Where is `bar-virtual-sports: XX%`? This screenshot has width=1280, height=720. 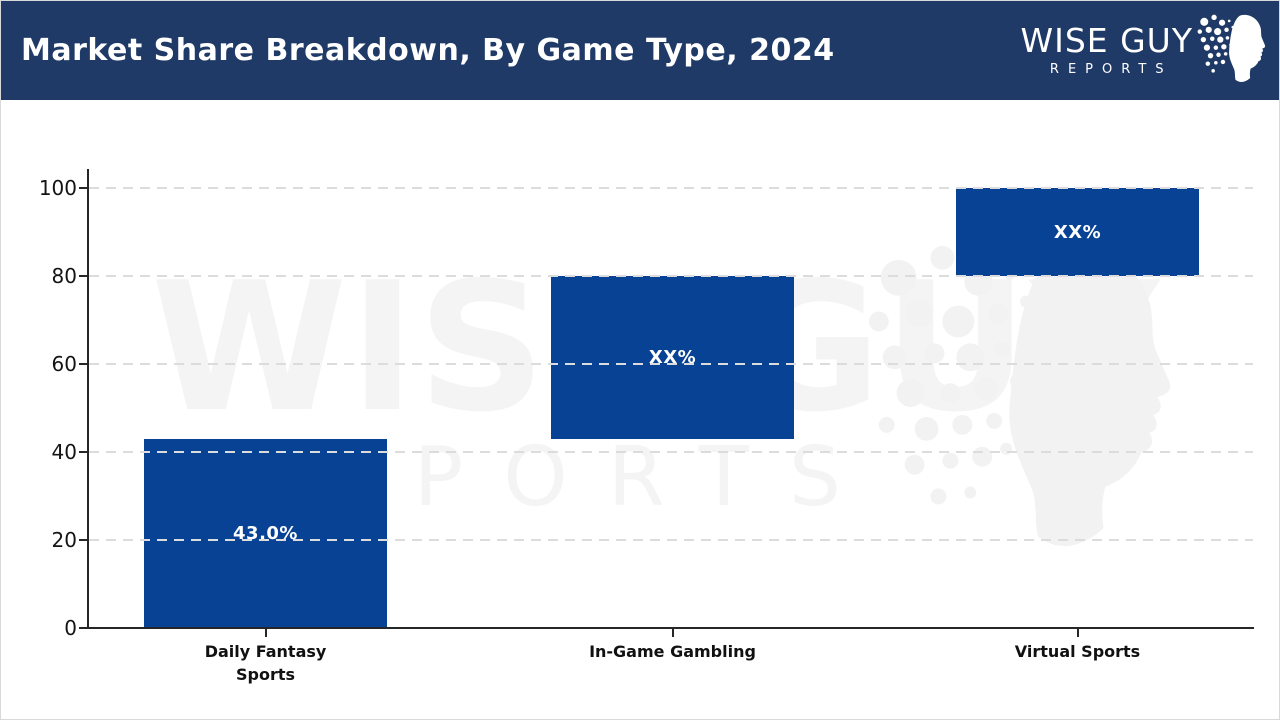 bar-virtual-sports: XX% is located at coordinates (1077, 232).